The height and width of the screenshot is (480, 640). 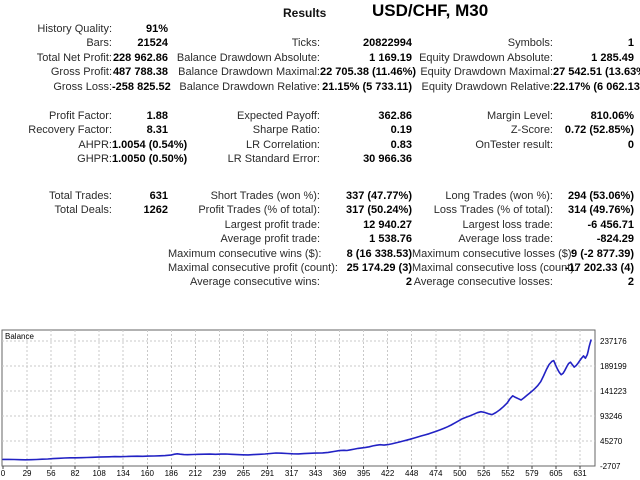 I want to click on stat-label: Average consecutive wins:, so click(x=254, y=282).